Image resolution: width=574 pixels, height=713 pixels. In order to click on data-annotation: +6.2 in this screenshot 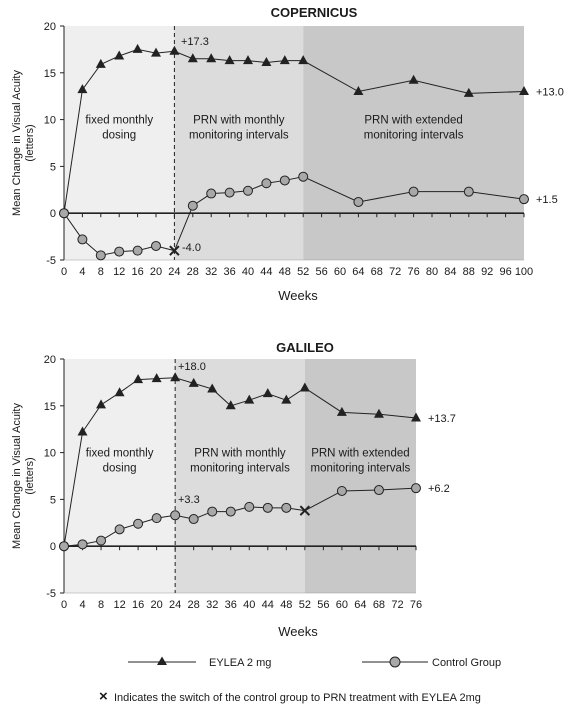, I will do `click(439, 489)`.